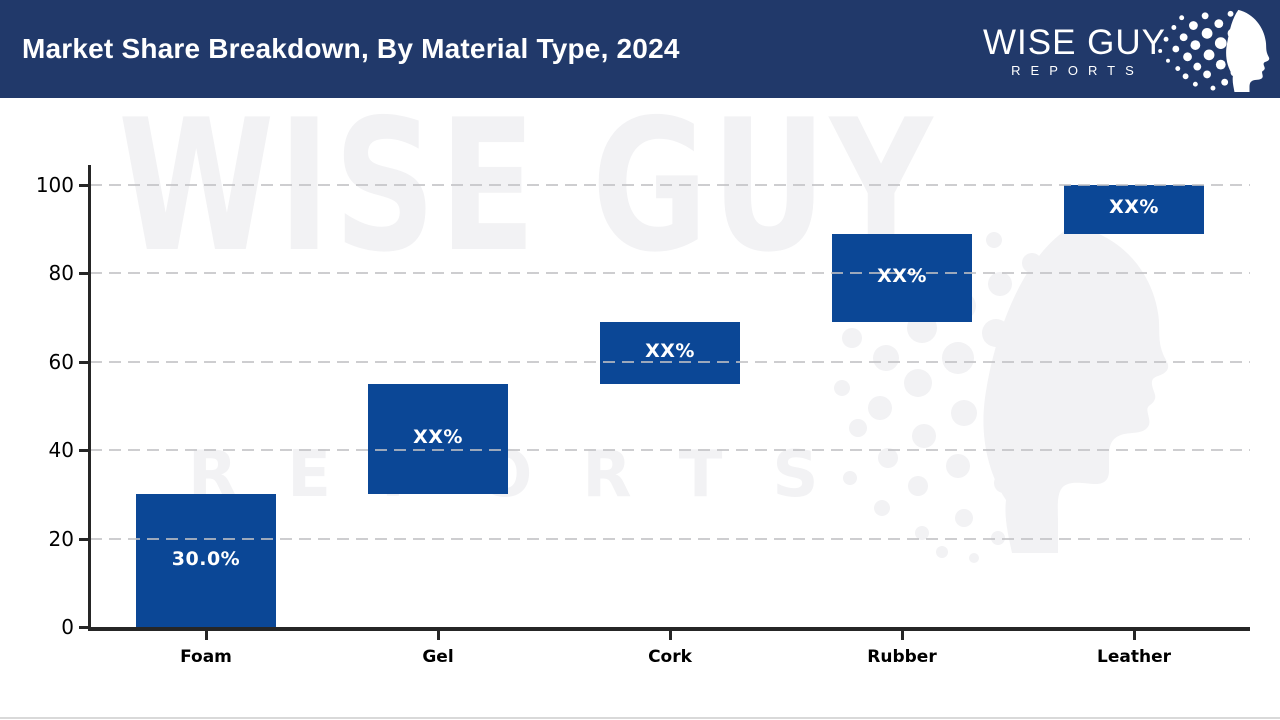  I want to click on watermark-face-icon, so click(1001, 394).